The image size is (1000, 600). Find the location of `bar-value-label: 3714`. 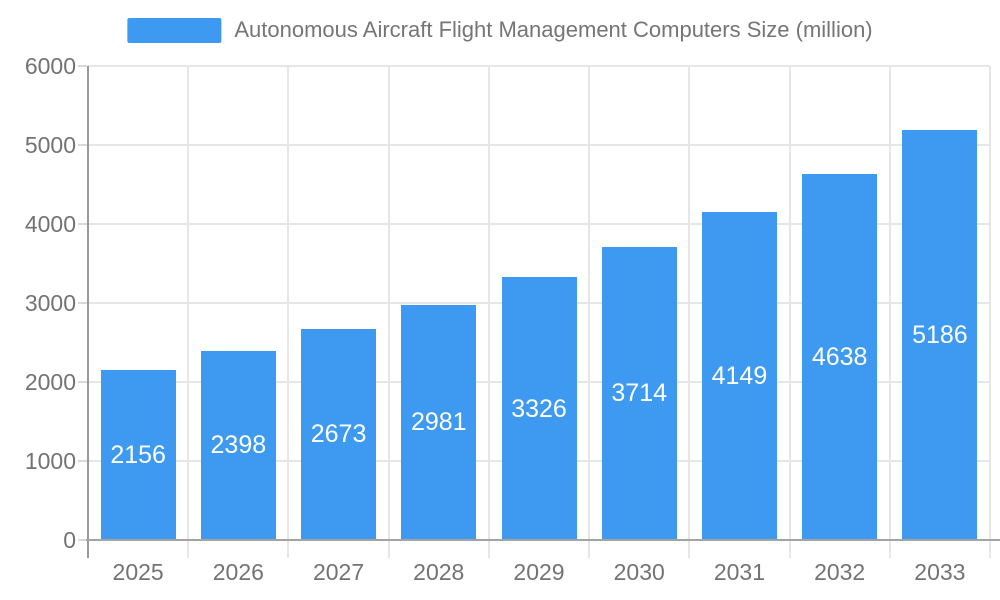

bar-value-label: 3714 is located at coordinates (639, 393).